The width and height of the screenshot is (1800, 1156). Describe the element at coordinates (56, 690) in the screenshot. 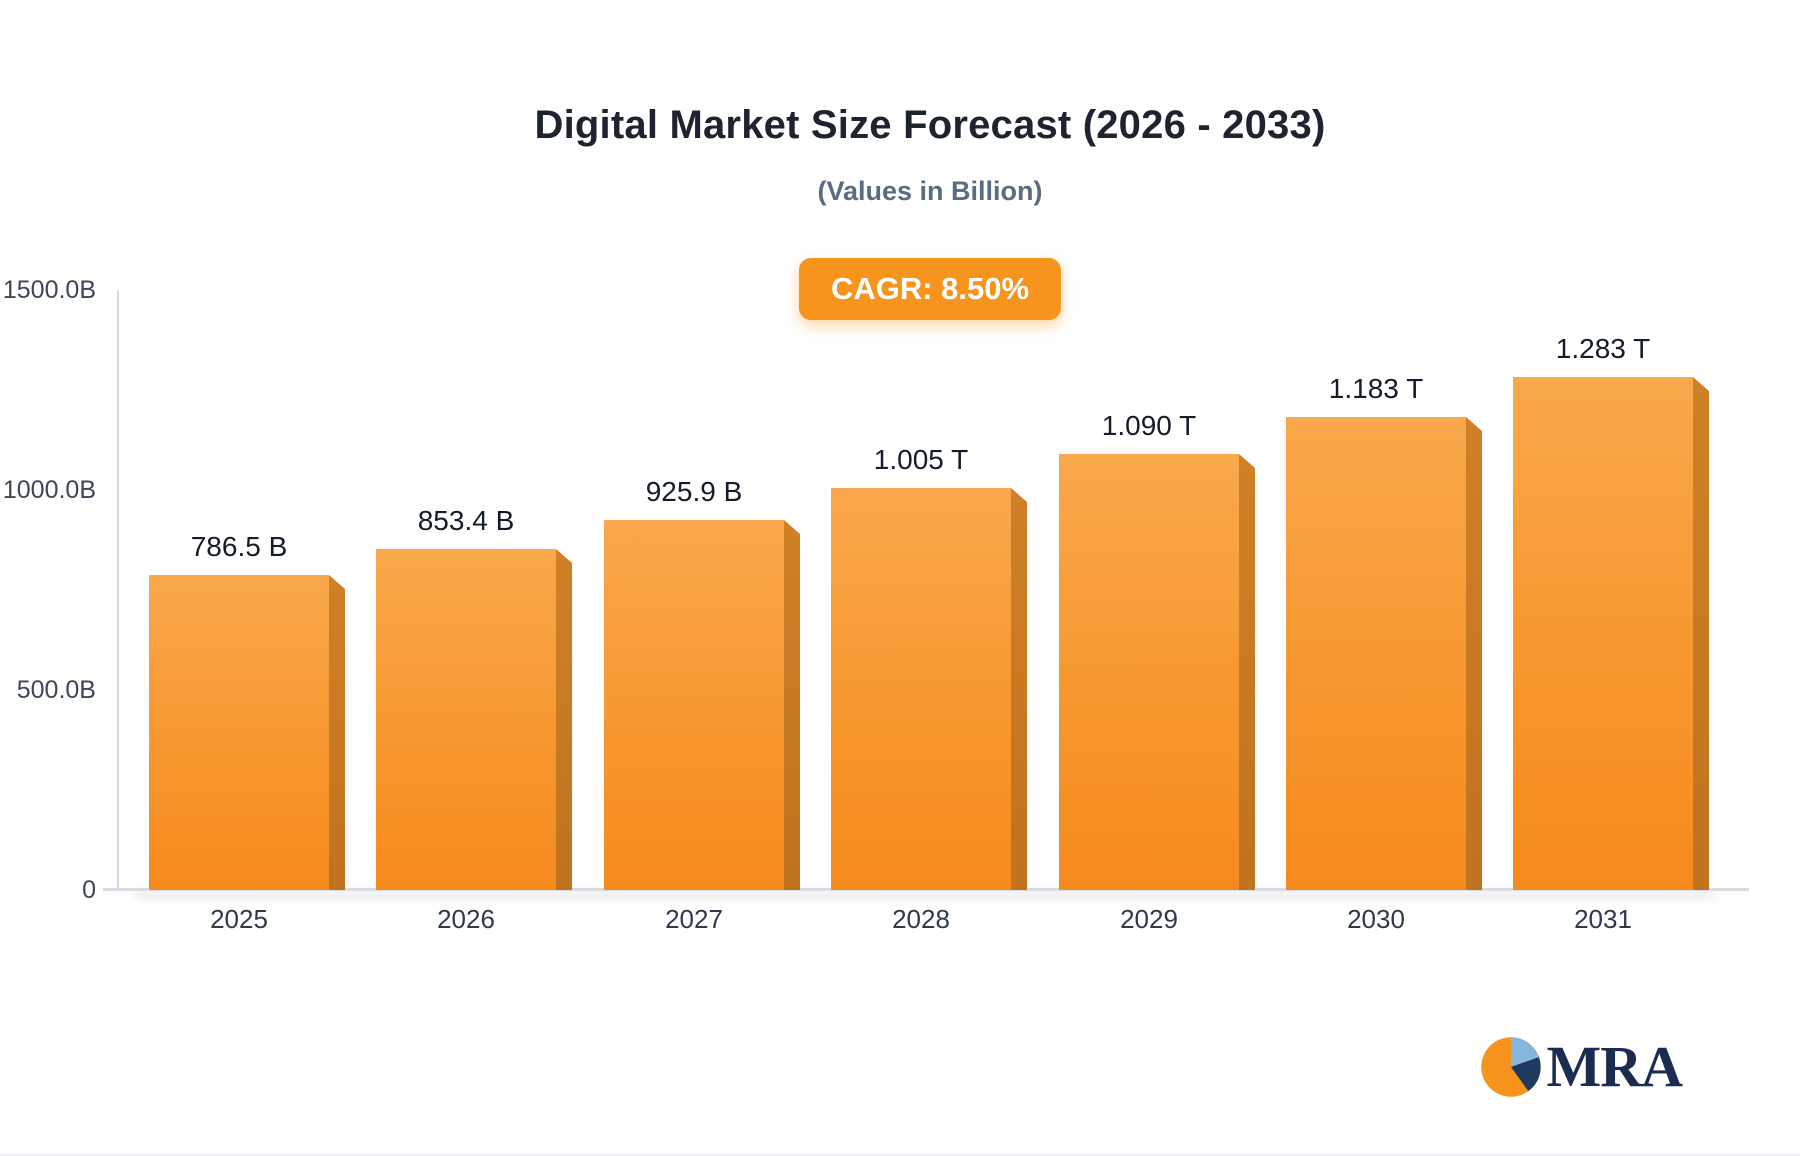

I see `y-axis-tick-label: 500.0B` at that location.